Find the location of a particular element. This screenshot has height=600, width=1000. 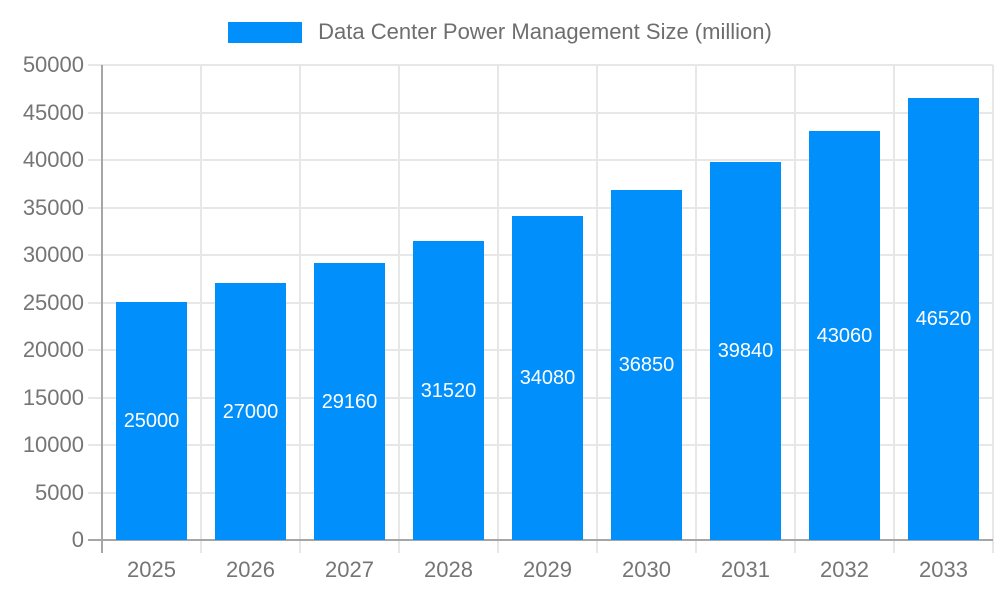

bar: 36850 is located at coordinates (646, 365).